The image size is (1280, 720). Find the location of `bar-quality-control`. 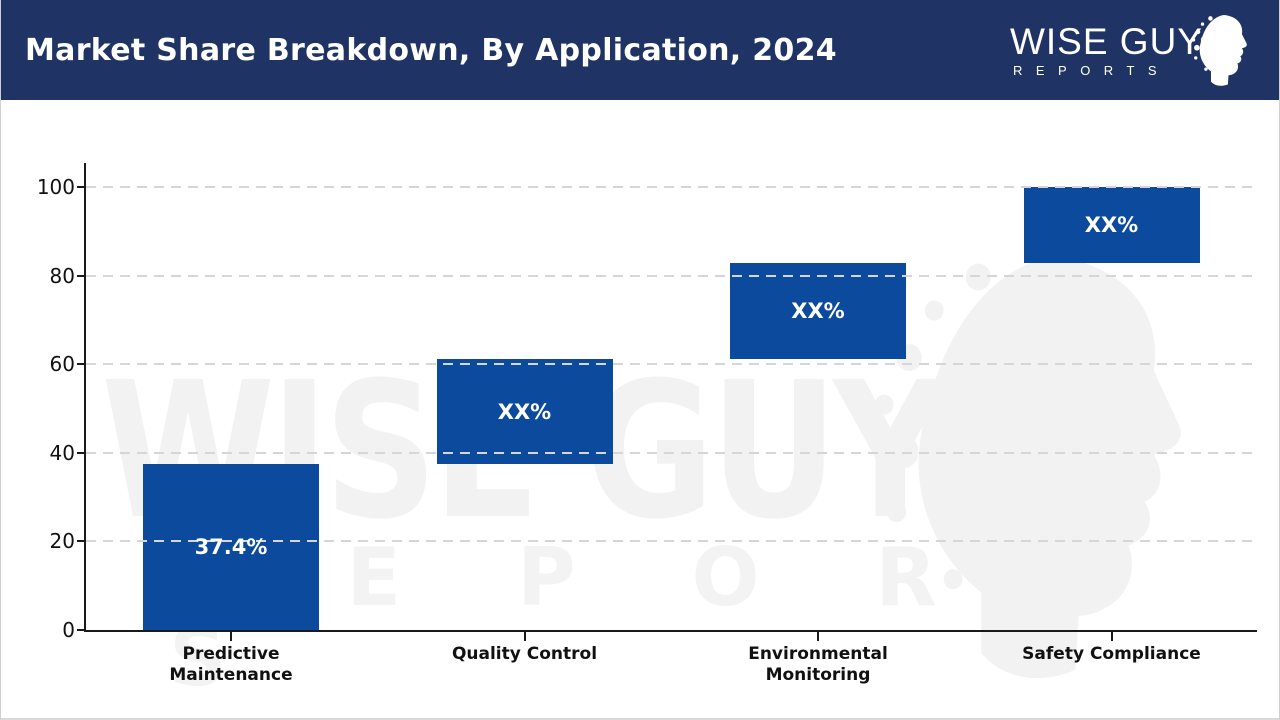

bar-quality-control is located at coordinates (524, 412).